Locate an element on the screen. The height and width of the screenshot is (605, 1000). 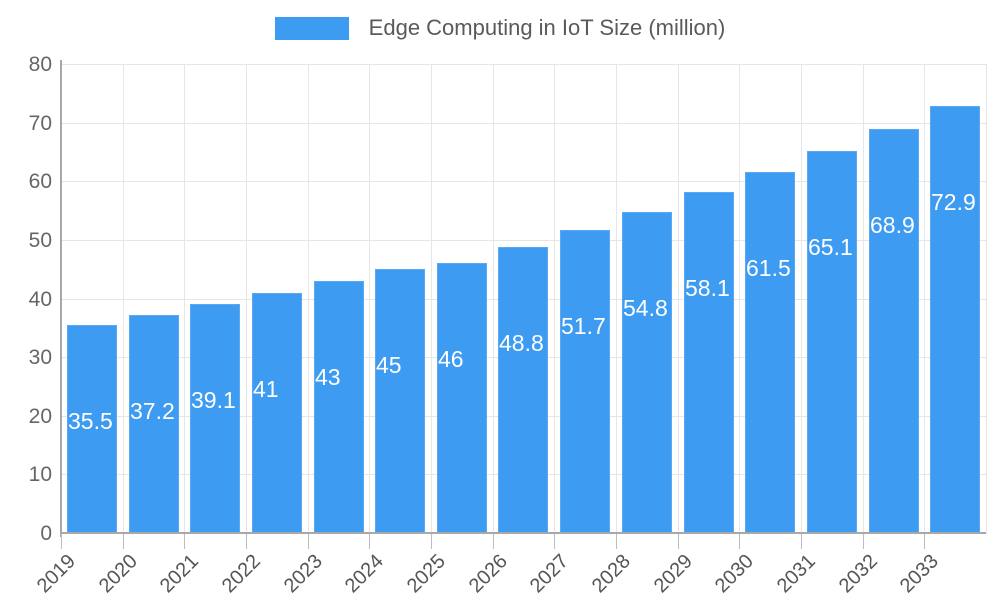
chart-legend: Edge Computing in IoT Size (million) is located at coordinates (500, 28).